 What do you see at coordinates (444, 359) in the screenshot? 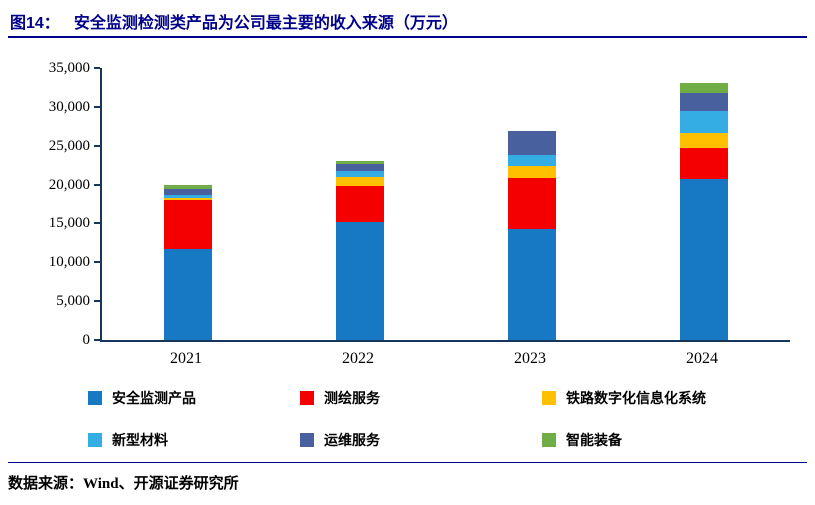
I see `x-axis: 2021 2022 2023 2024` at bounding box center [444, 359].